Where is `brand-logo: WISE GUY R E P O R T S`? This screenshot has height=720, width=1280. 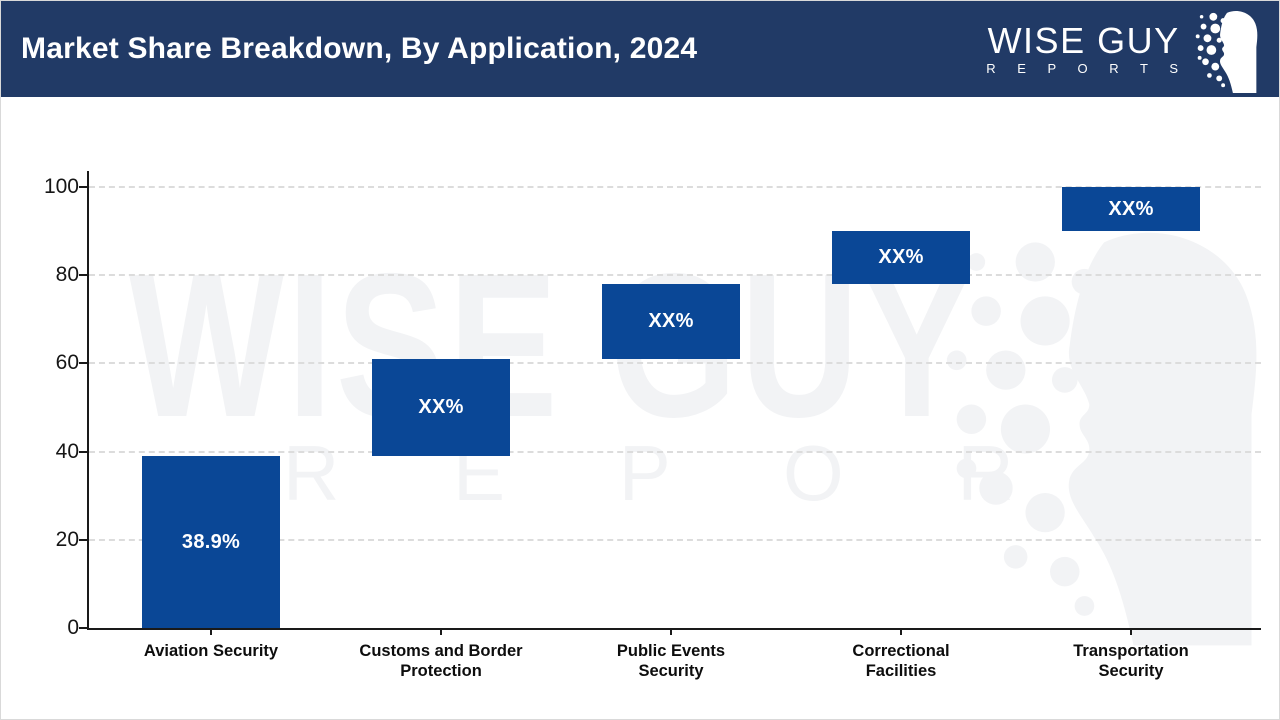
brand-logo: WISE GUY R E P O R T S is located at coordinates (1122, 49).